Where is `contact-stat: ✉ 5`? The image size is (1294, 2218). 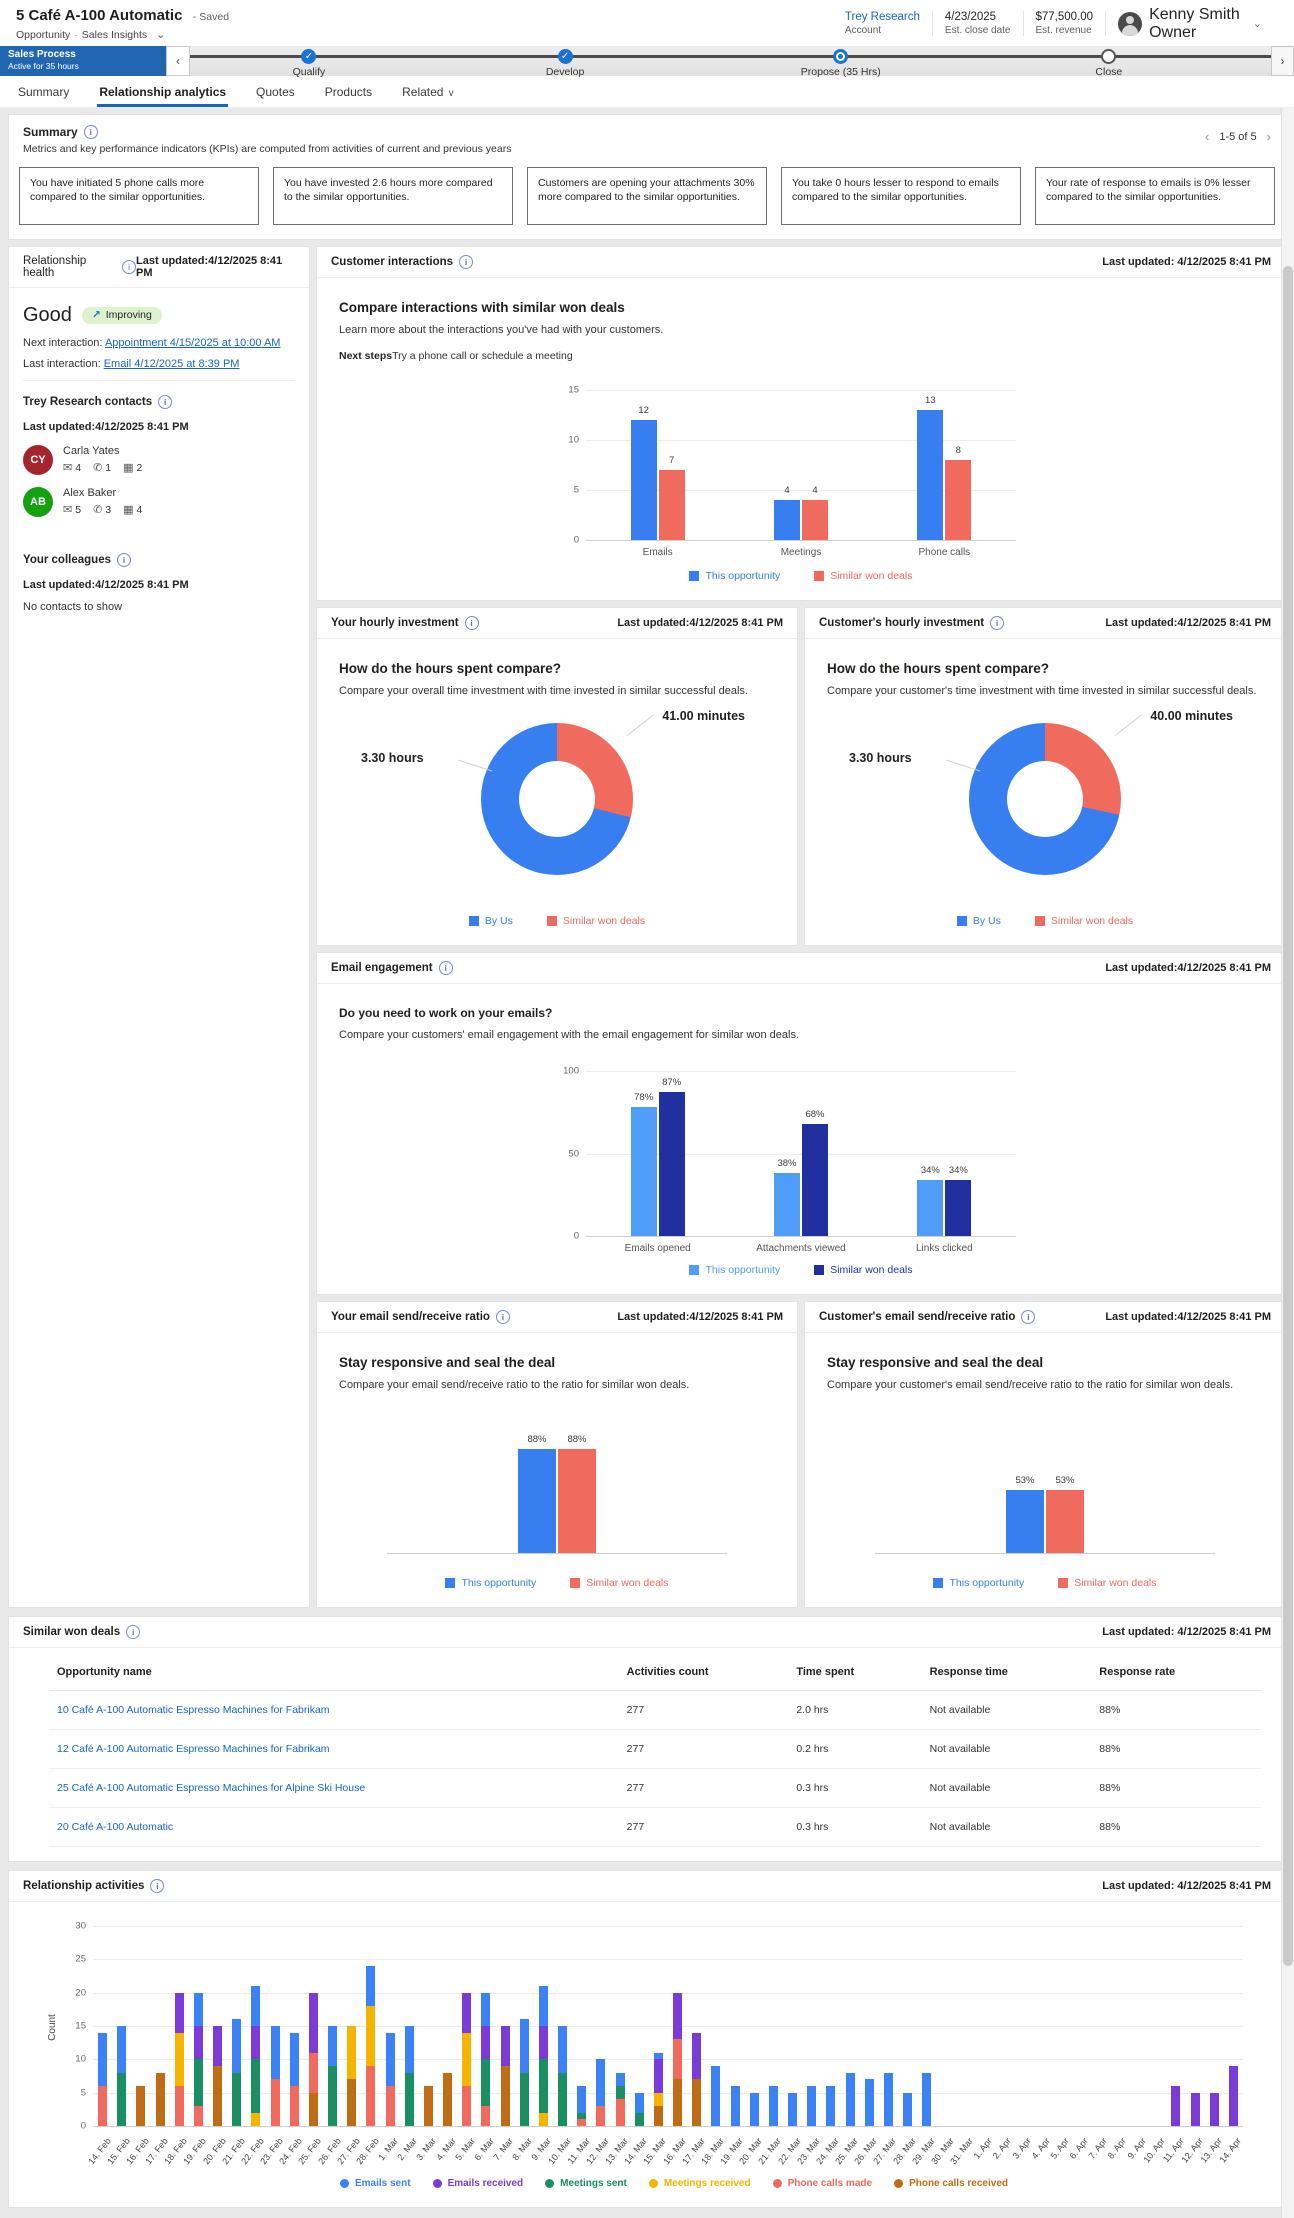
contact-stat: ✉ 5 is located at coordinates (72, 509).